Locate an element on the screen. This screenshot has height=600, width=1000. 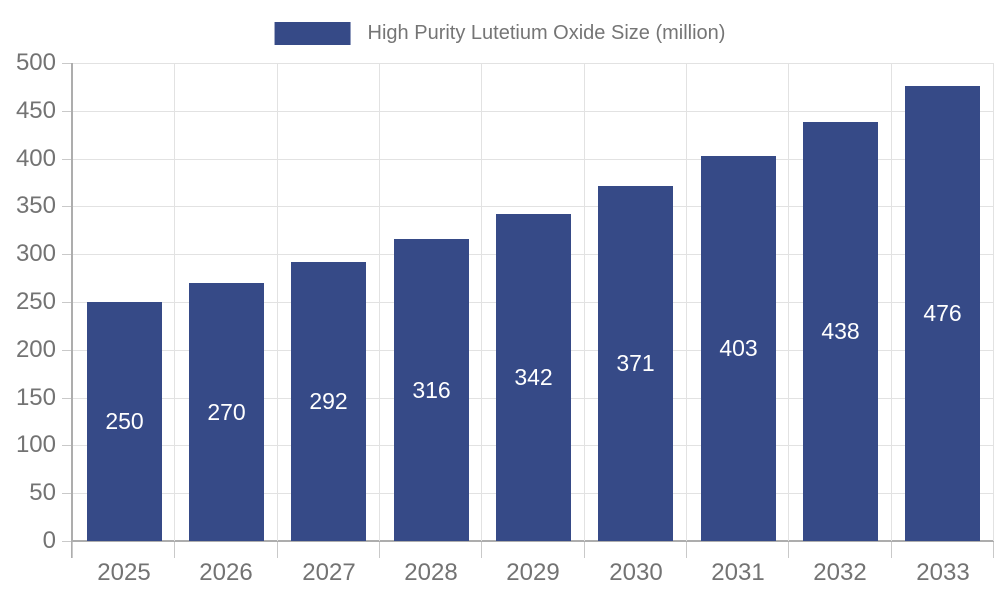
y-axis-label: 350 is located at coordinates (35, 206).